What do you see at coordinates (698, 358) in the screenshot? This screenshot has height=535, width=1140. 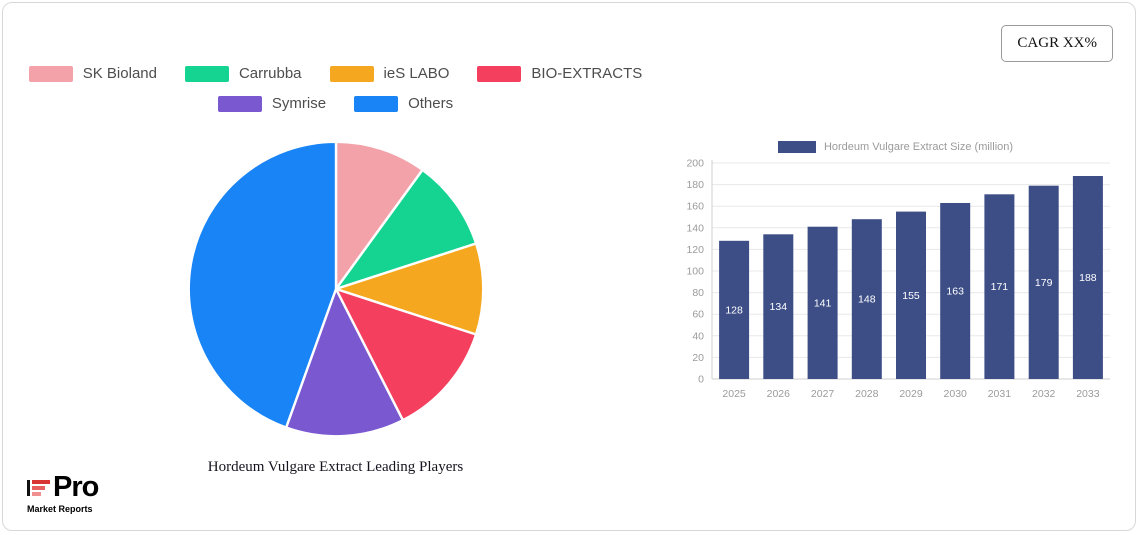 I see `y-axis-tick: 20` at bounding box center [698, 358].